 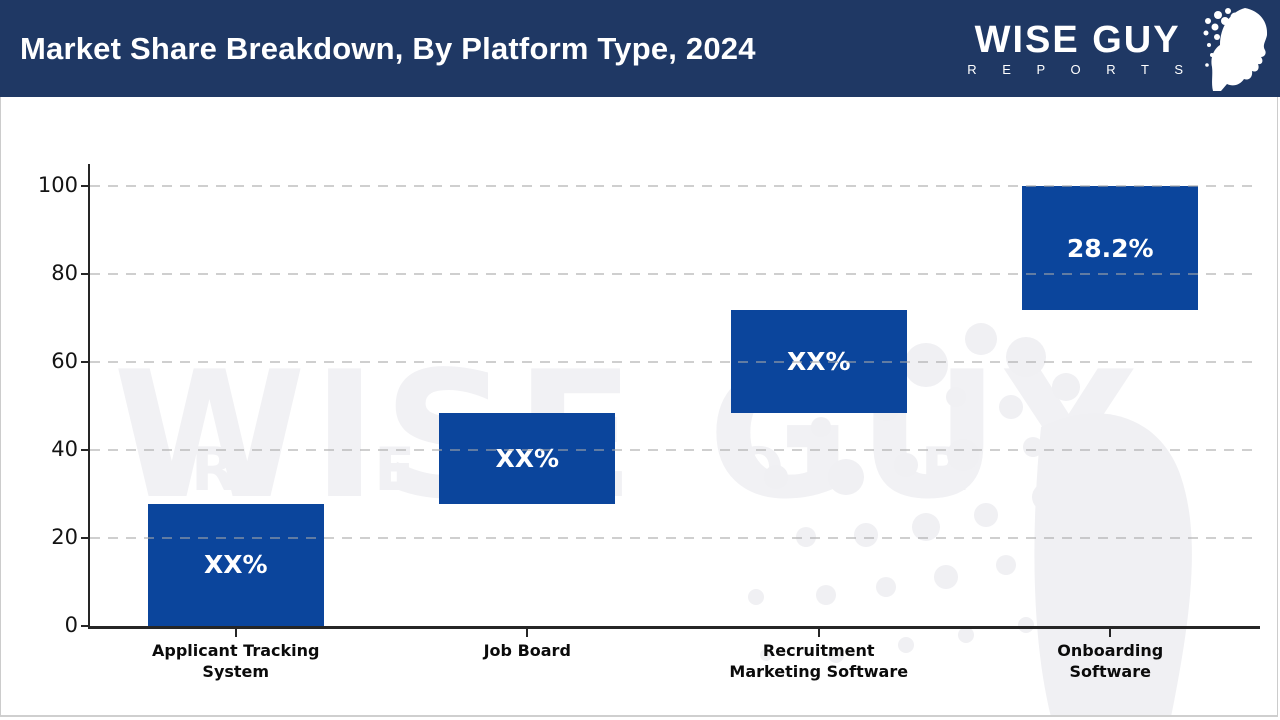 I want to click on brand-logo-text: WISE GUY R E P O R T S, so click(x=1077, y=49).